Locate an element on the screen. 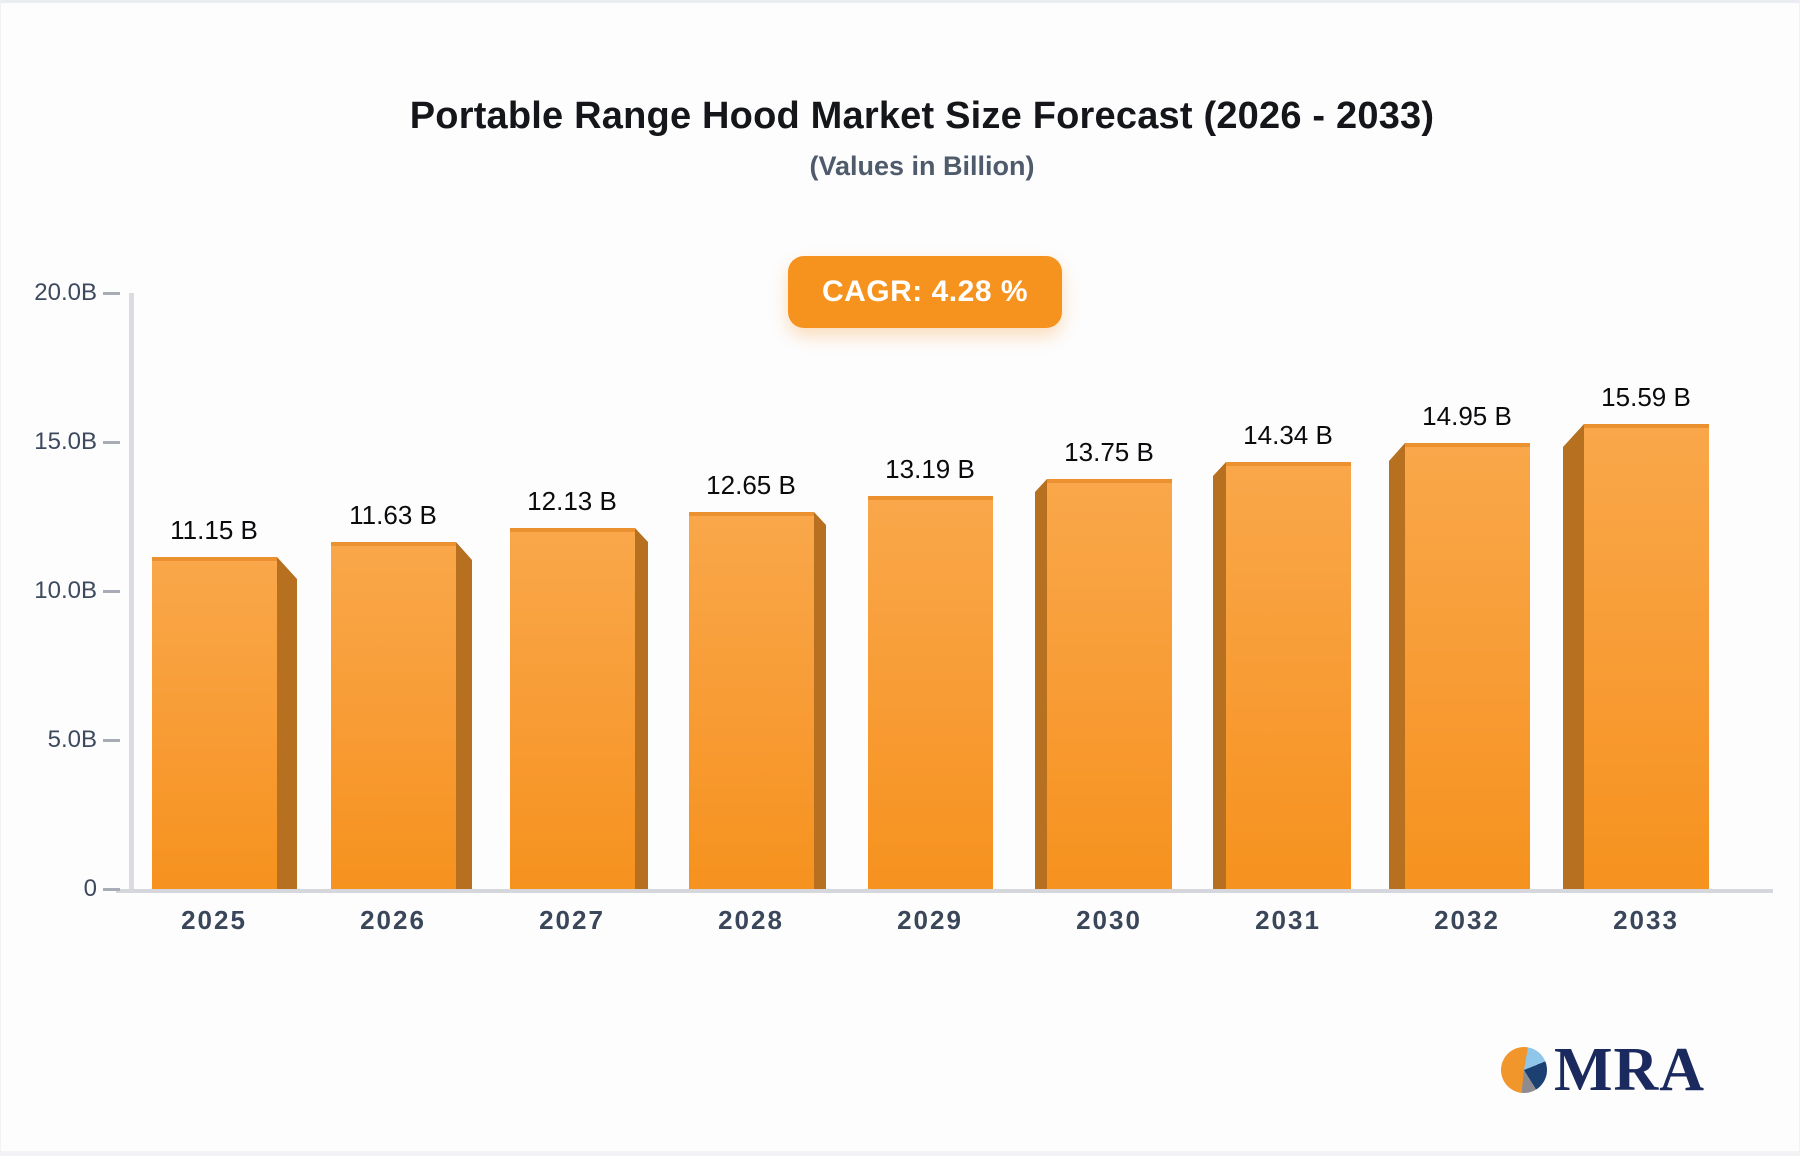 This screenshot has height=1156, width=1800. pie-chart-icon is located at coordinates (1524, 1070).